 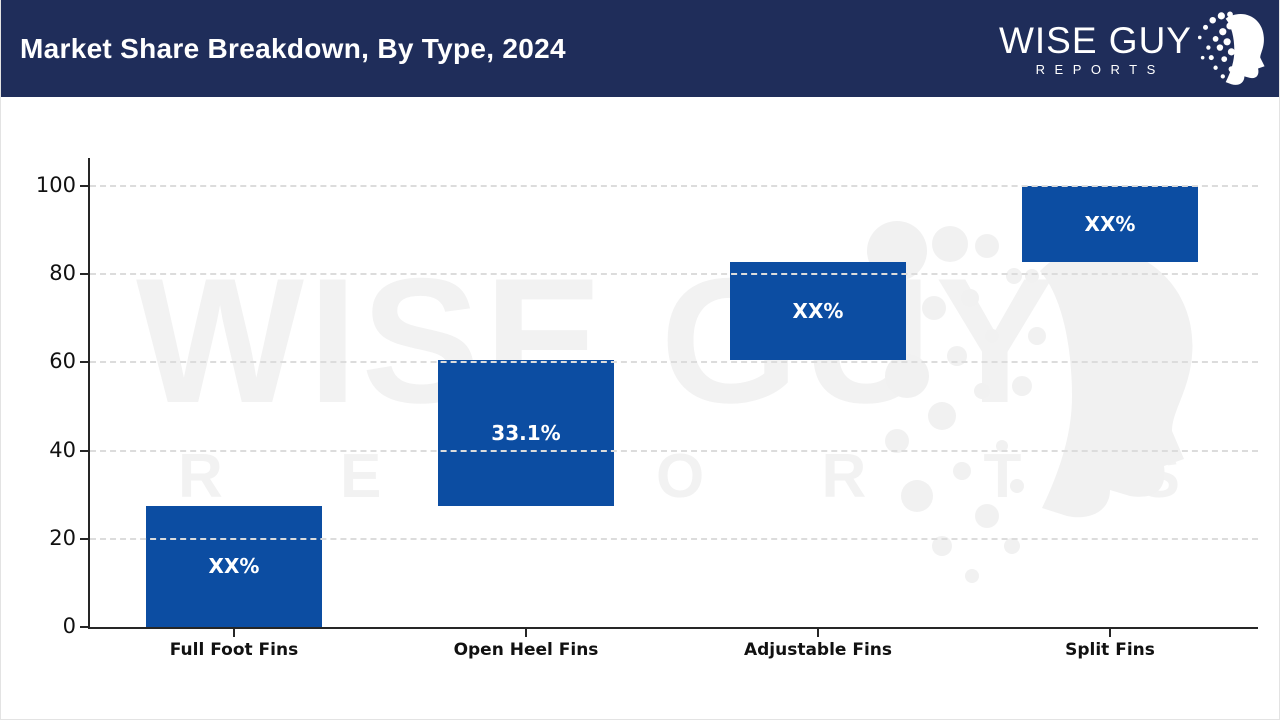 I want to click on bar-value-label: 33.1%, so click(x=526, y=432).